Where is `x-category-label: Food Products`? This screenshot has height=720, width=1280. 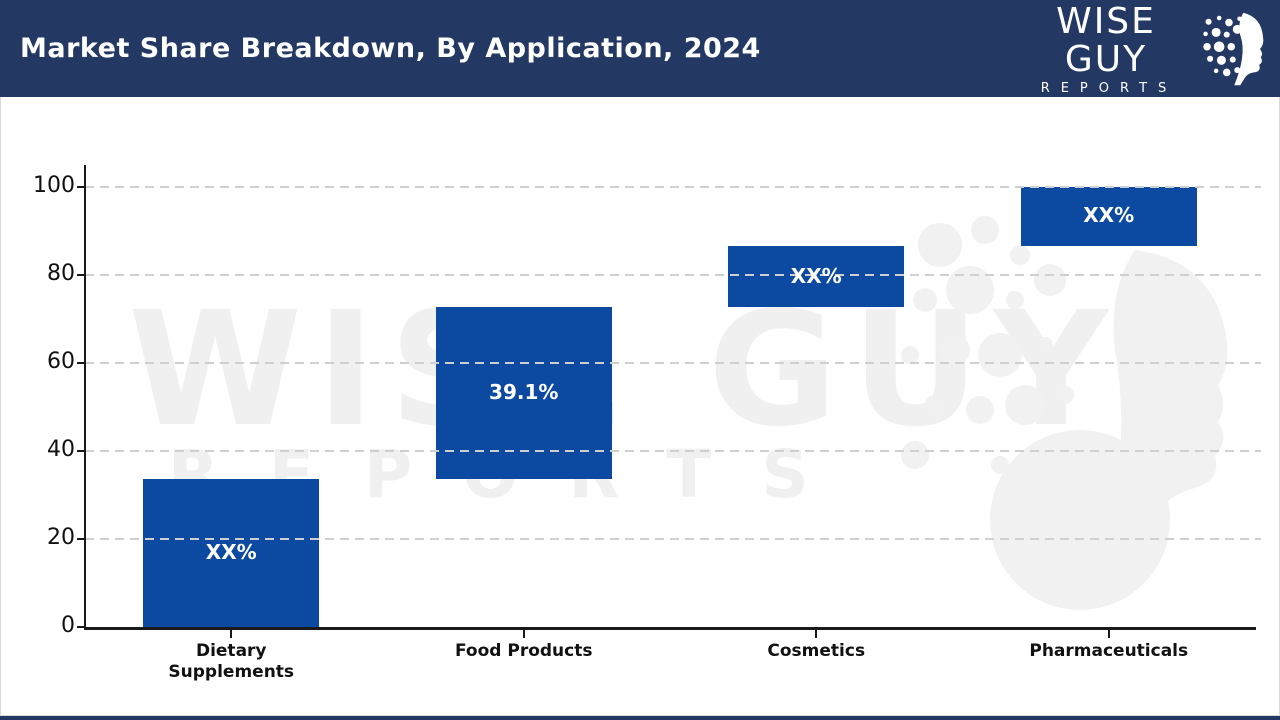
x-category-label: Food Products is located at coordinates (524, 651).